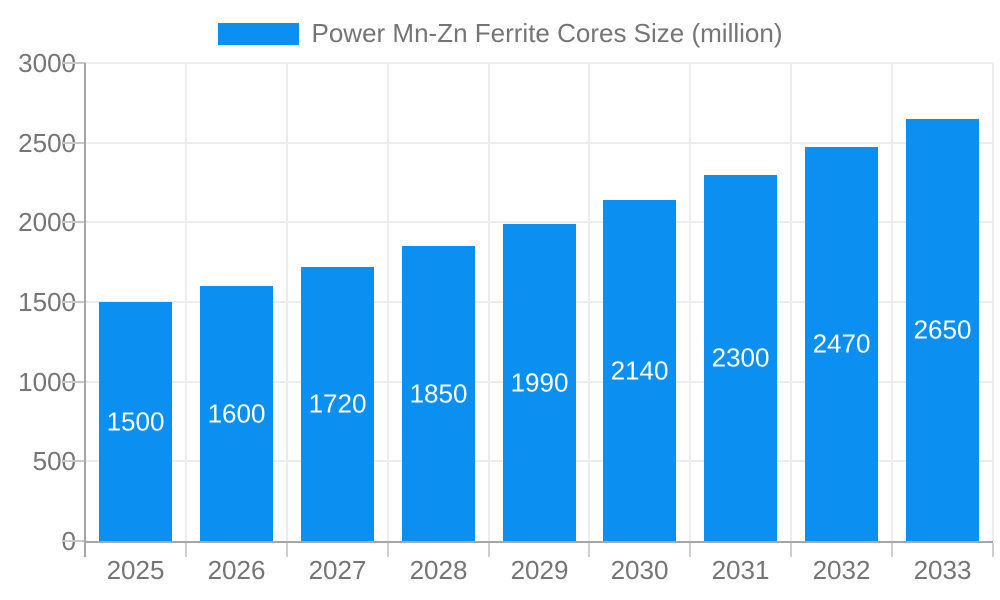 This screenshot has height=600, width=1000. I want to click on bar-2029: 1990, so click(539, 382).